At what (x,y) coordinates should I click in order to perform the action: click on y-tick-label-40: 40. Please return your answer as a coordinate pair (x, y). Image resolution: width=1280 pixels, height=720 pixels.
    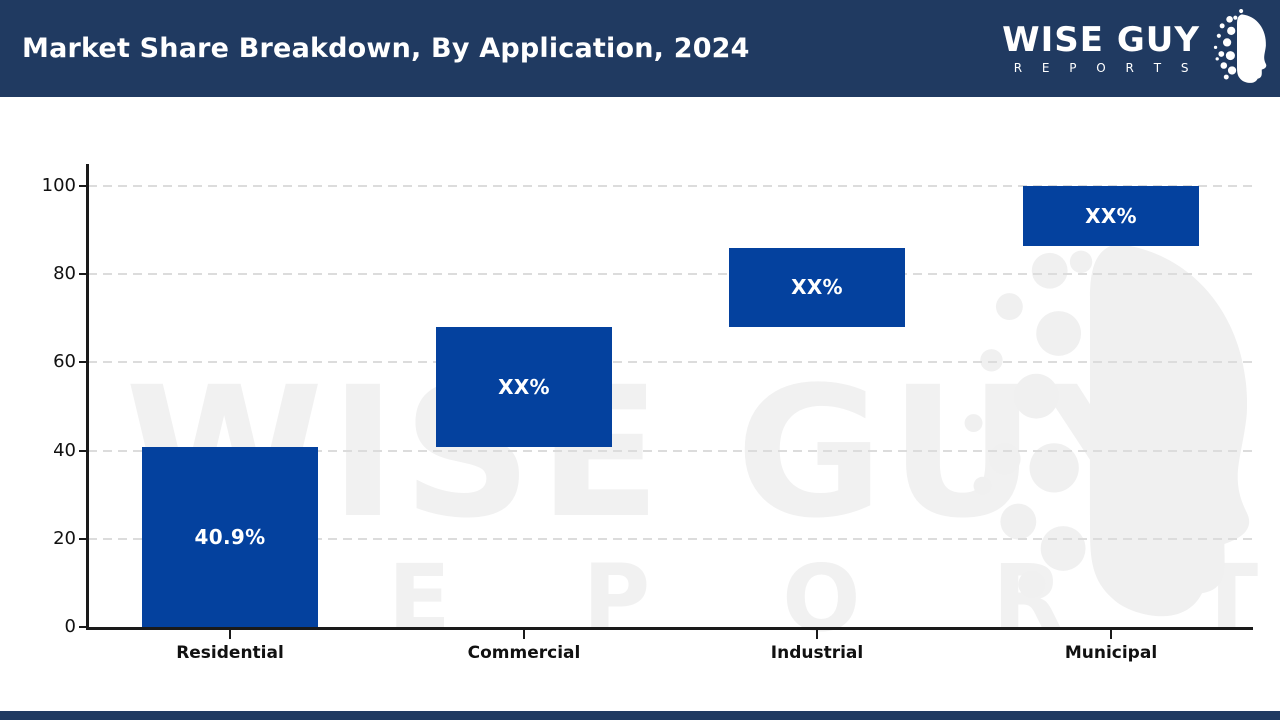
    Looking at the image, I should click on (64, 450).